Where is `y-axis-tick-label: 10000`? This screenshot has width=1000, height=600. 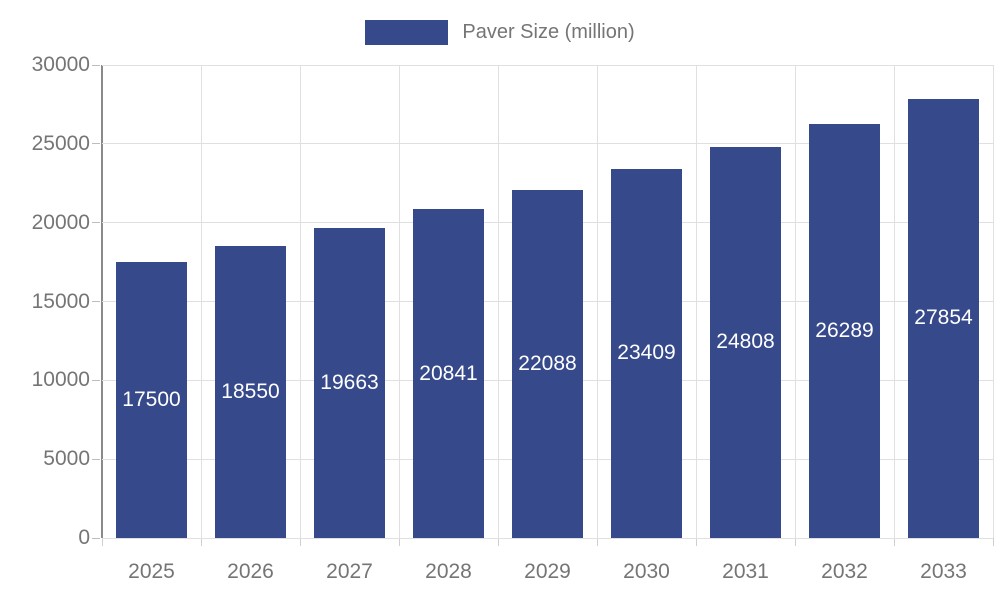 y-axis-tick-label: 10000 is located at coordinates (60, 380).